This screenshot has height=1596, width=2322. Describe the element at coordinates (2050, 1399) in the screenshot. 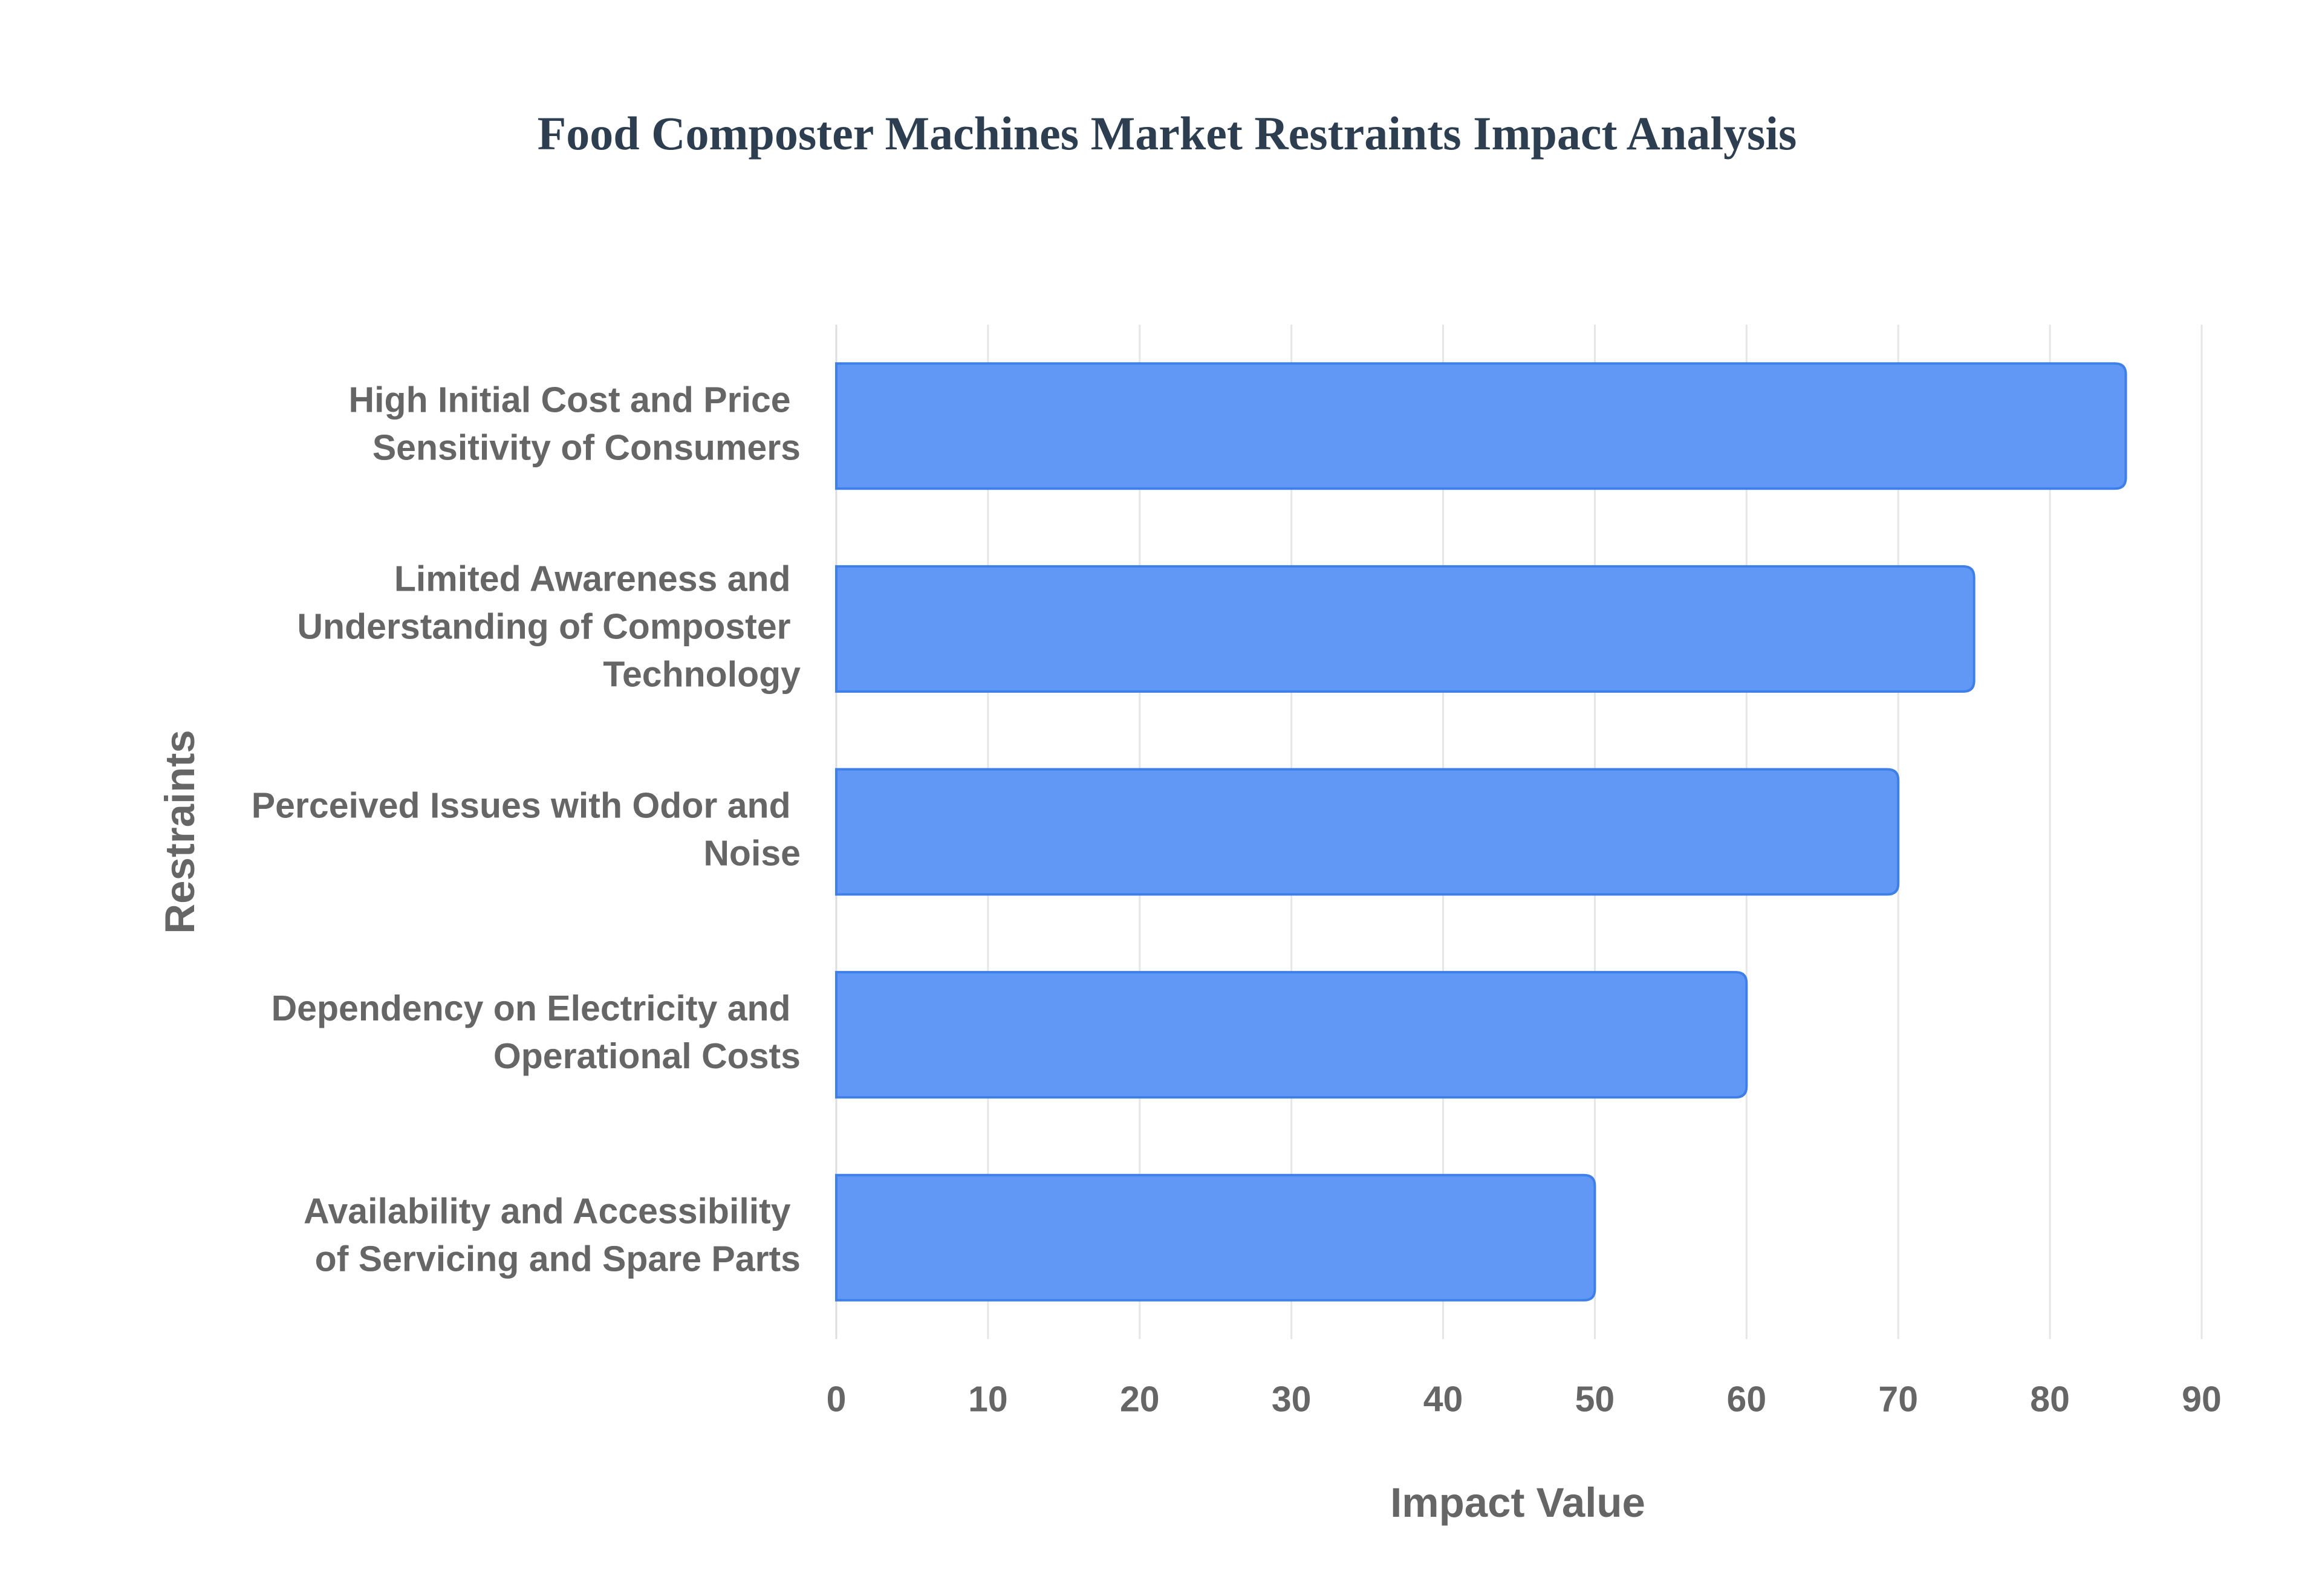

I see `x-tick-label: 80` at that location.